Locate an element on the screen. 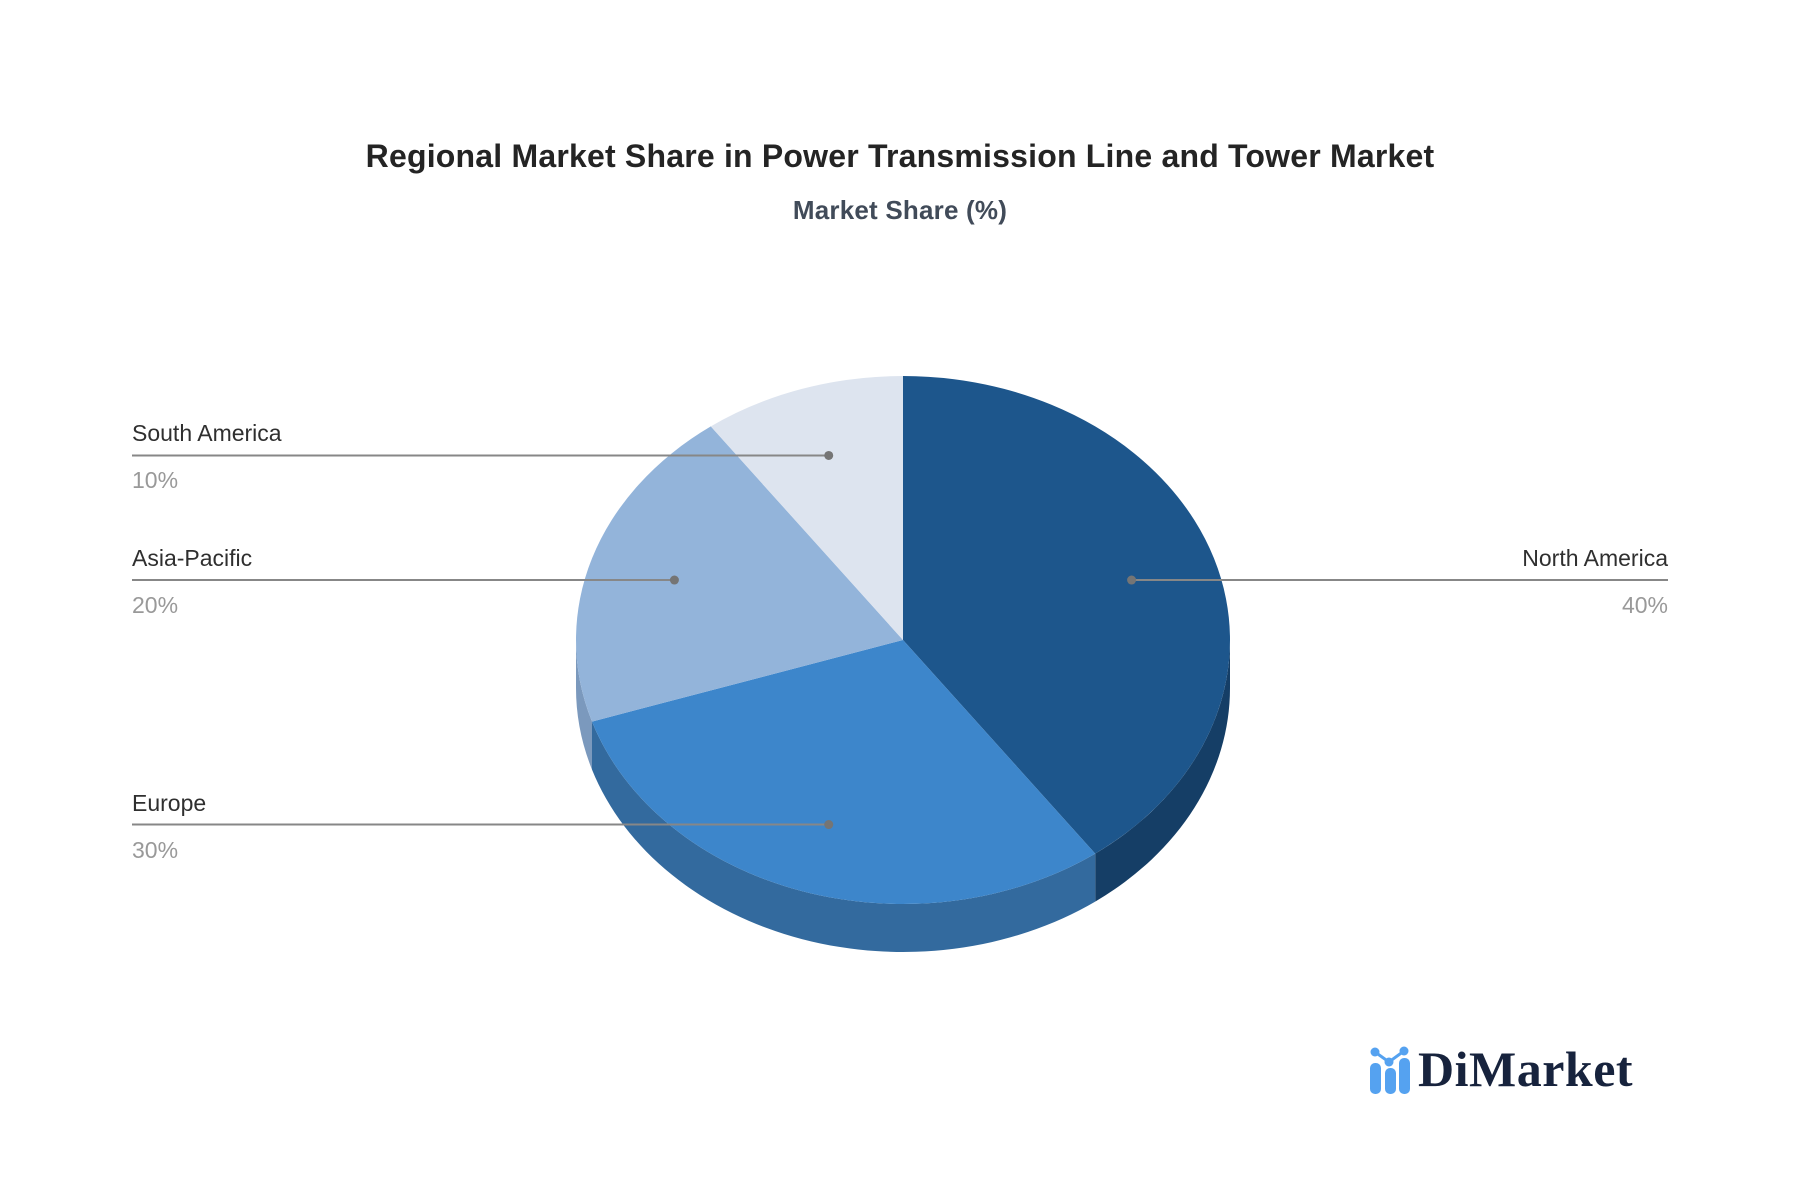 This screenshot has height=1196, width=1800. leader-dot-south-america is located at coordinates (829, 455).